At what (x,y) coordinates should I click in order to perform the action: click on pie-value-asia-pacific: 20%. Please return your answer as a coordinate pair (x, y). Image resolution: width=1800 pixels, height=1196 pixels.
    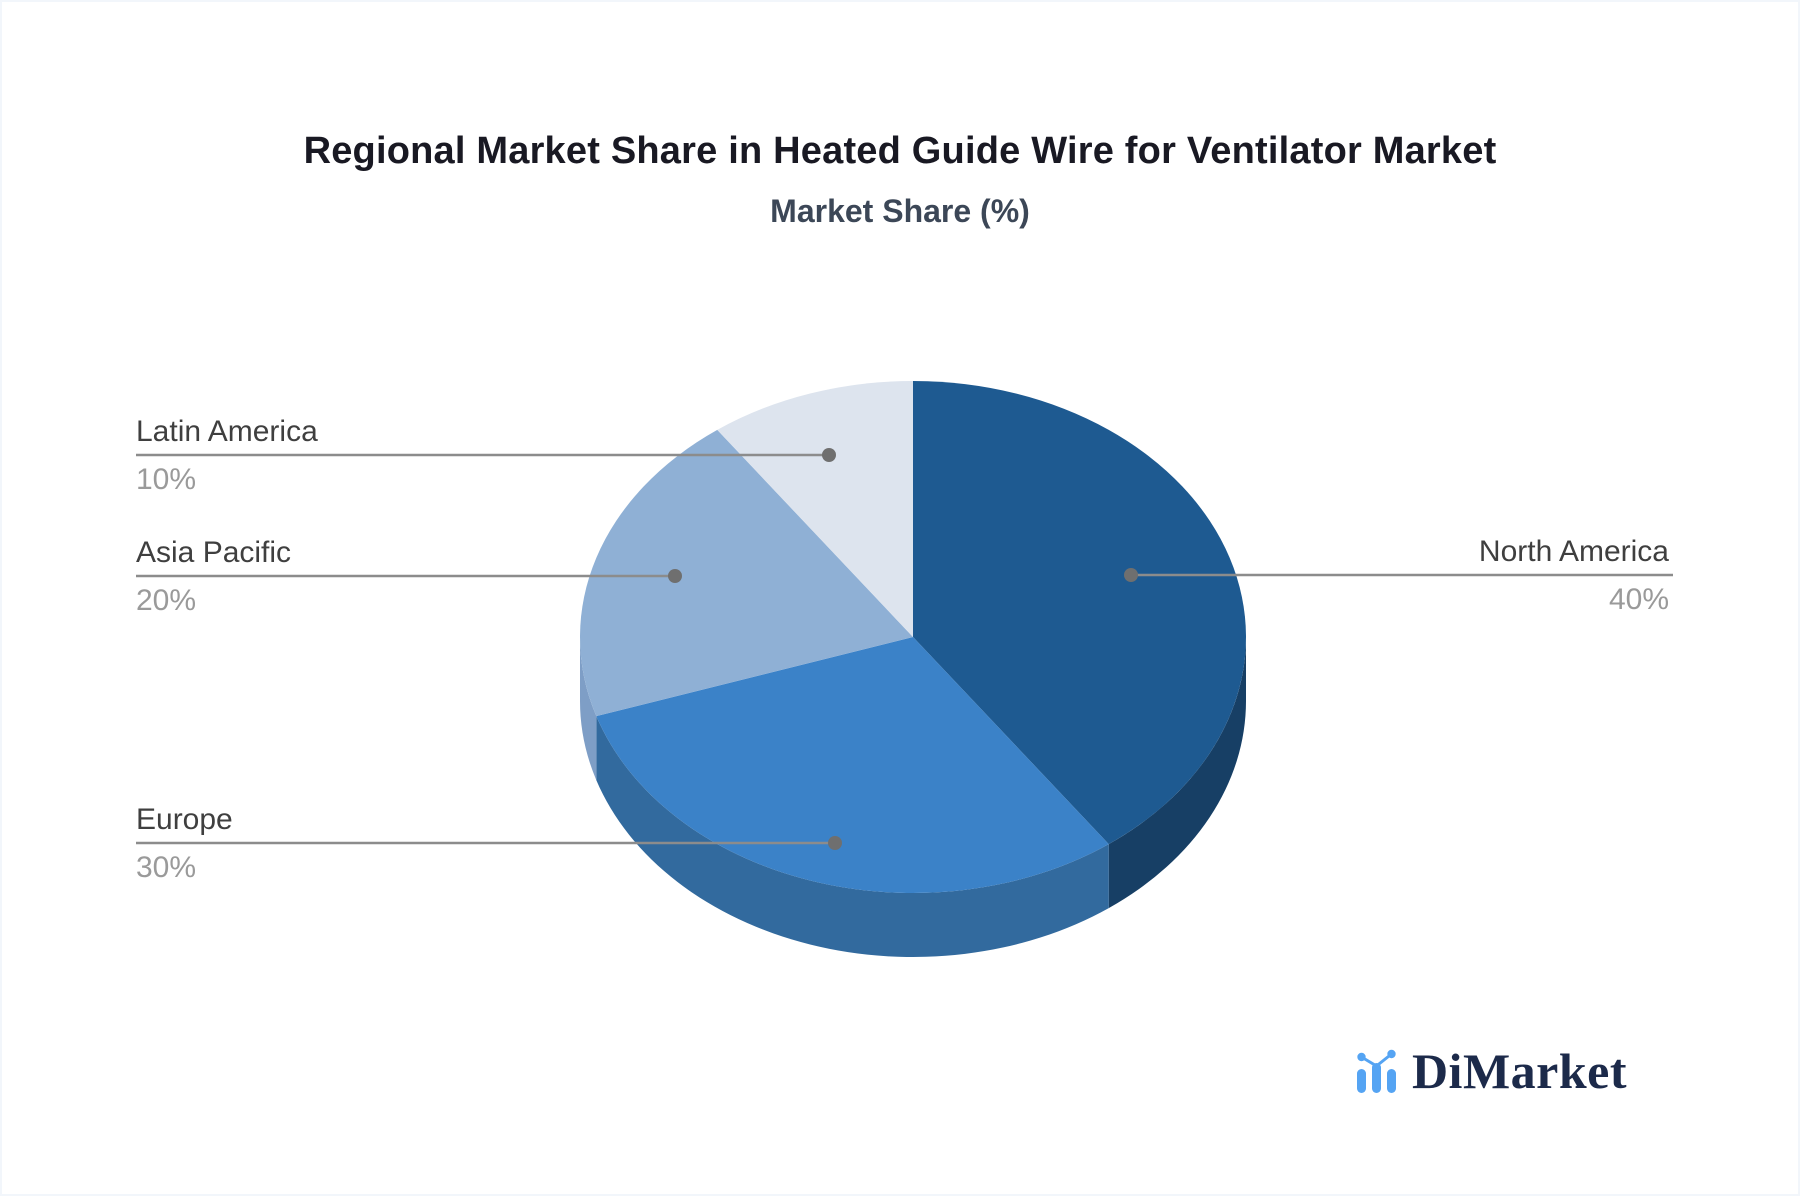
    Looking at the image, I should click on (166, 600).